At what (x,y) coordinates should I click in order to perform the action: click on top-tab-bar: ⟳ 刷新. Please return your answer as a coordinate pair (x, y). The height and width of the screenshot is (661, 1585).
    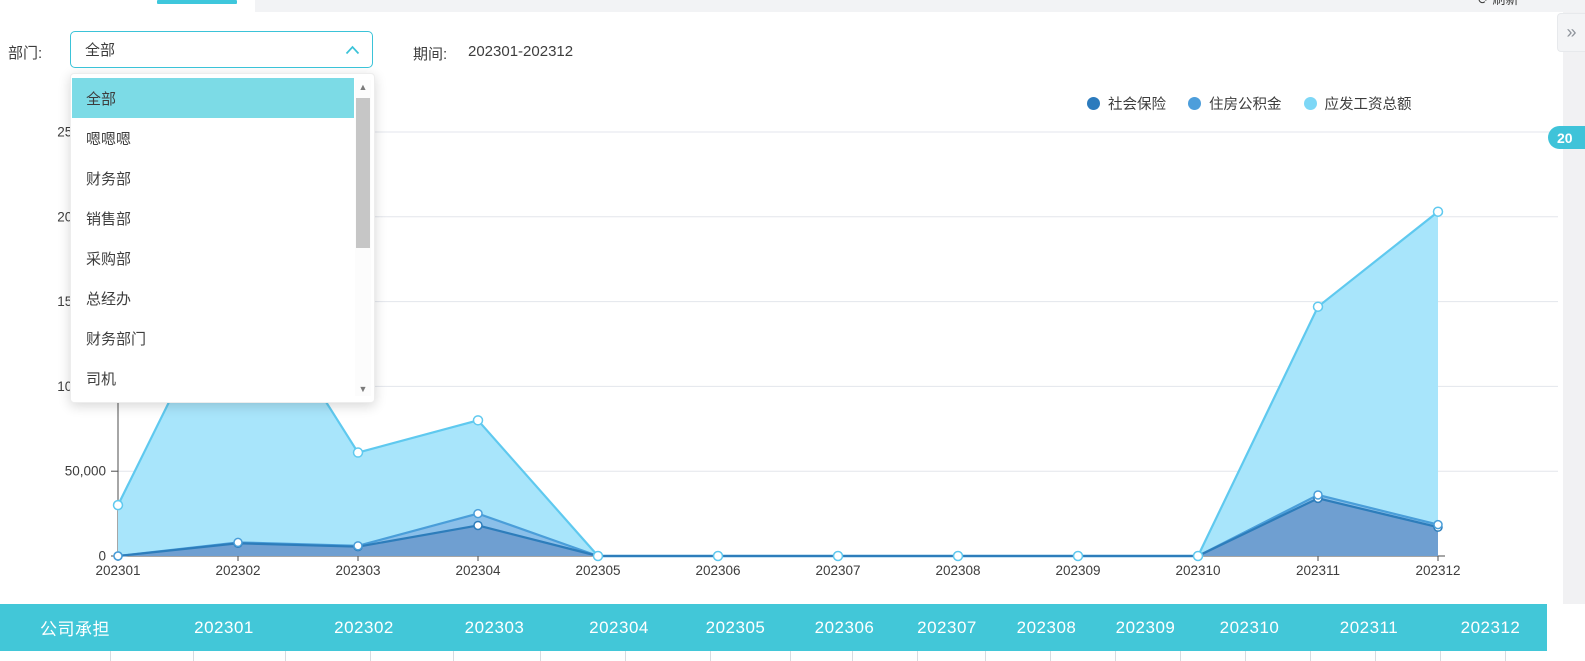
    Looking at the image, I should click on (792, 6).